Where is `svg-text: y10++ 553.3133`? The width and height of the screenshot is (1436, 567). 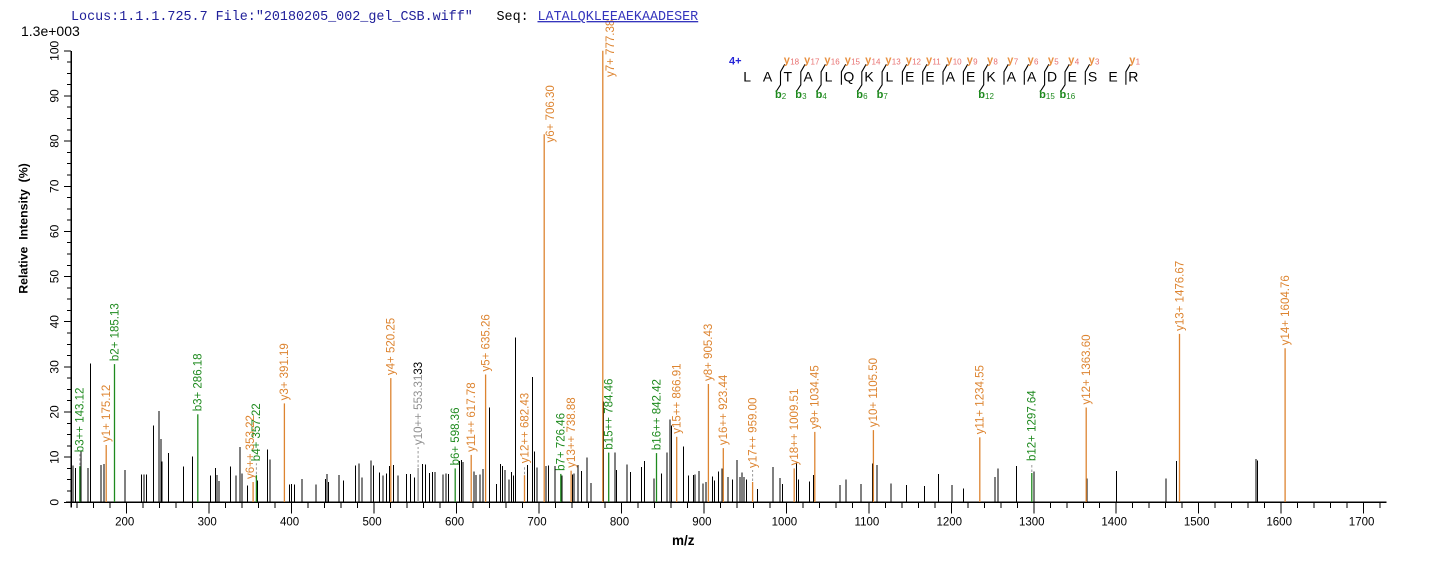
svg-text: y10++ 553.3133 is located at coordinates (419, 403).